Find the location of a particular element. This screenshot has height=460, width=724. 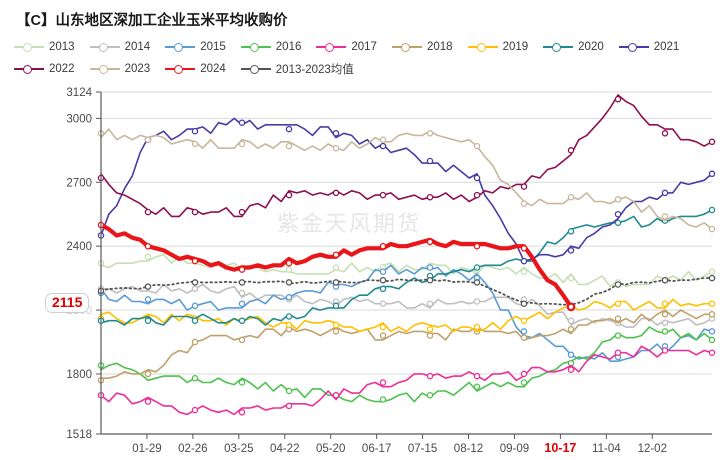

x-tick-label: 12-02 is located at coordinates (652, 449).